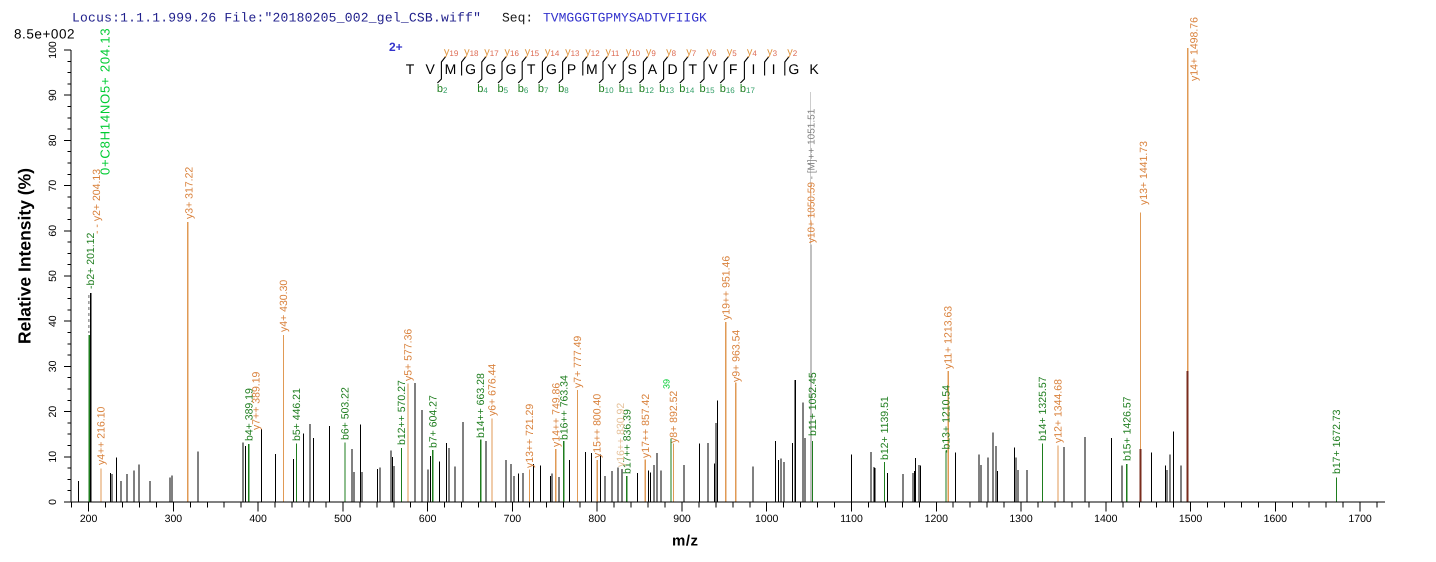  I want to click on svg-text: b17+ 1672.73, so click(1337, 441).